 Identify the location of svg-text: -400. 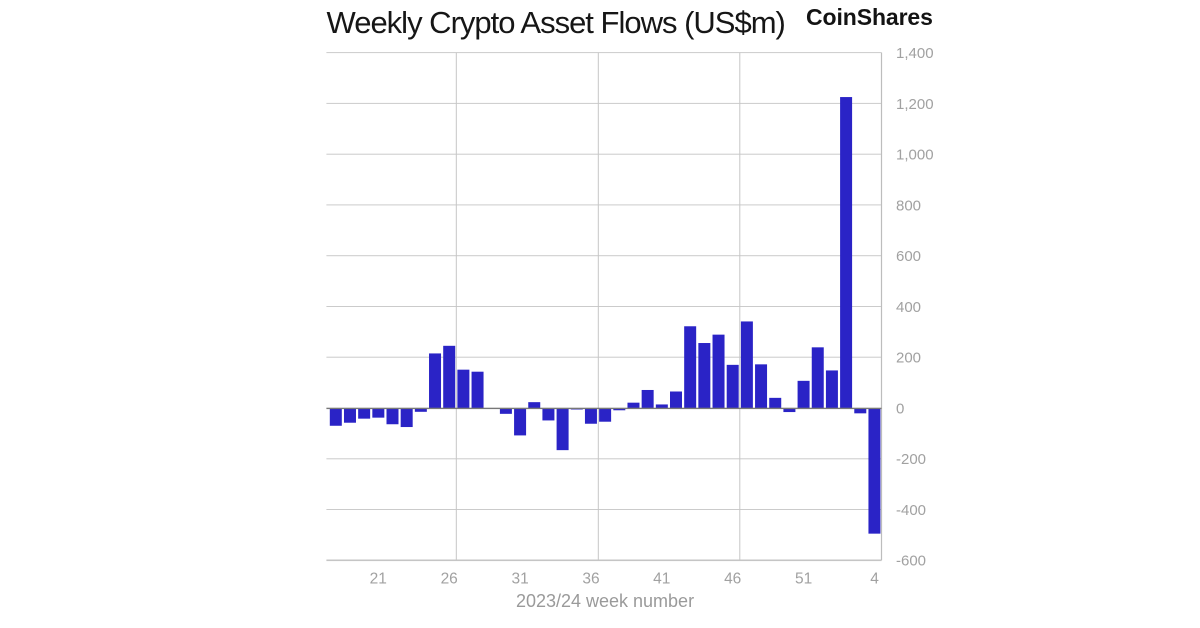
(911, 510).